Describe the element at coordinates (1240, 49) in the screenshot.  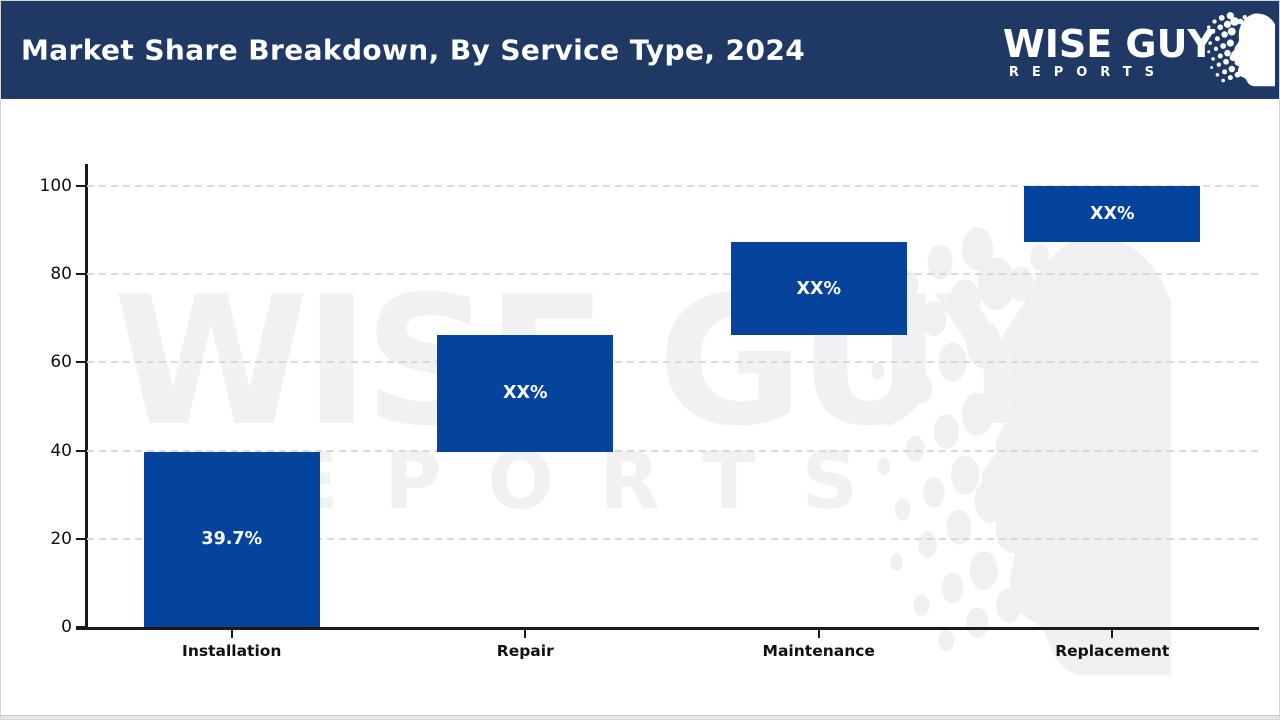
I see `face-profile-icon` at that location.